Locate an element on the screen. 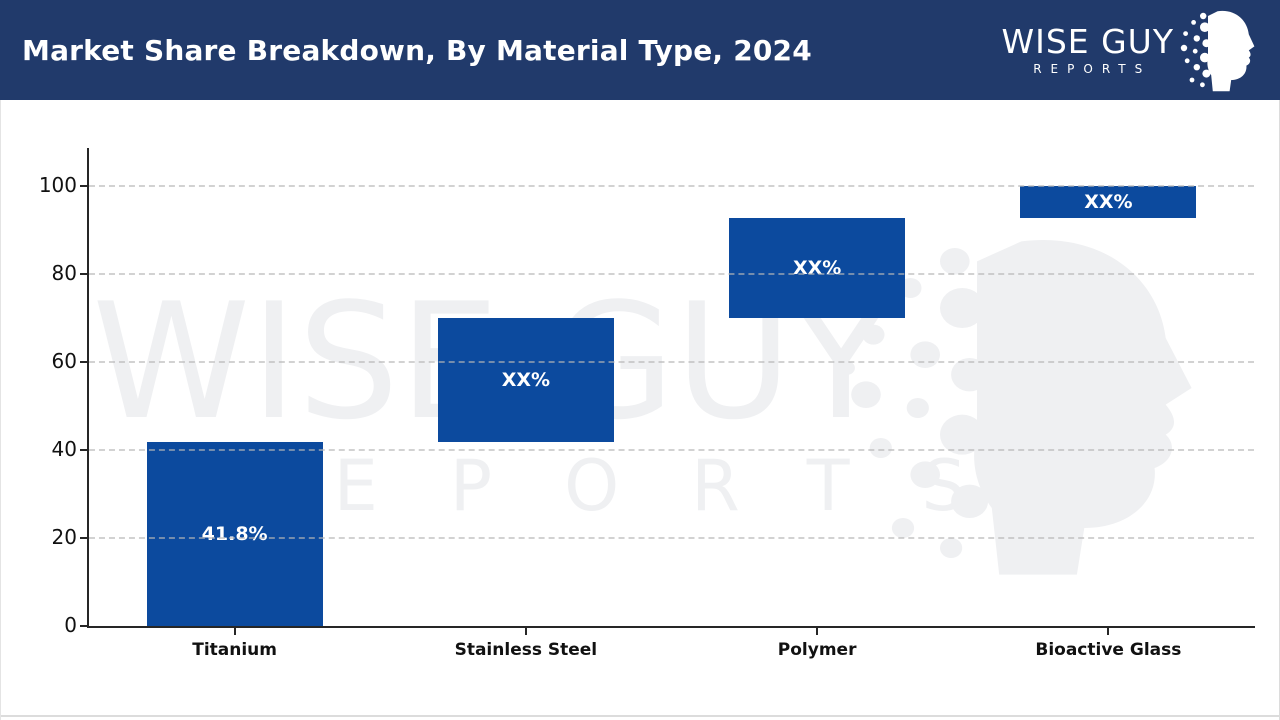 Image resolution: width=1280 pixels, height=720 pixels. figure-bottom-border is located at coordinates (640, 716).